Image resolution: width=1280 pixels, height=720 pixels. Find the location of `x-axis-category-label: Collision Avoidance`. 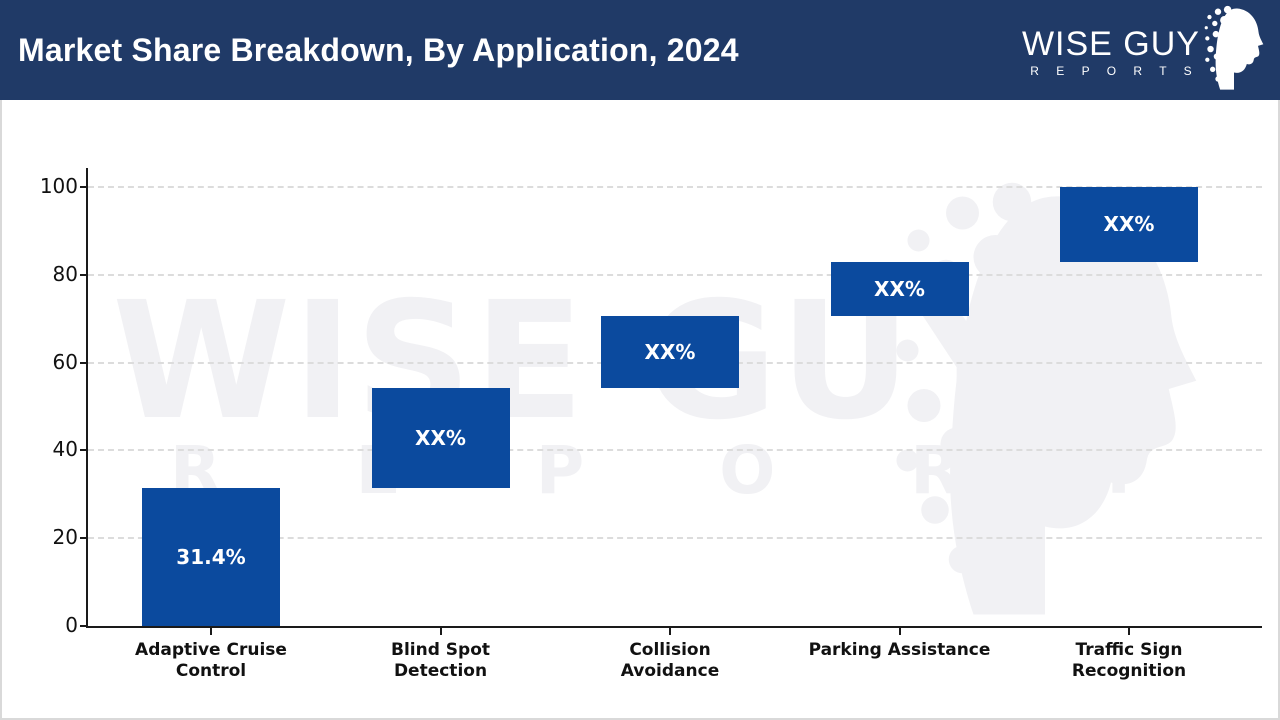

x-axis-category-label: Collision Avoidance is located at coordinates (670, 661).